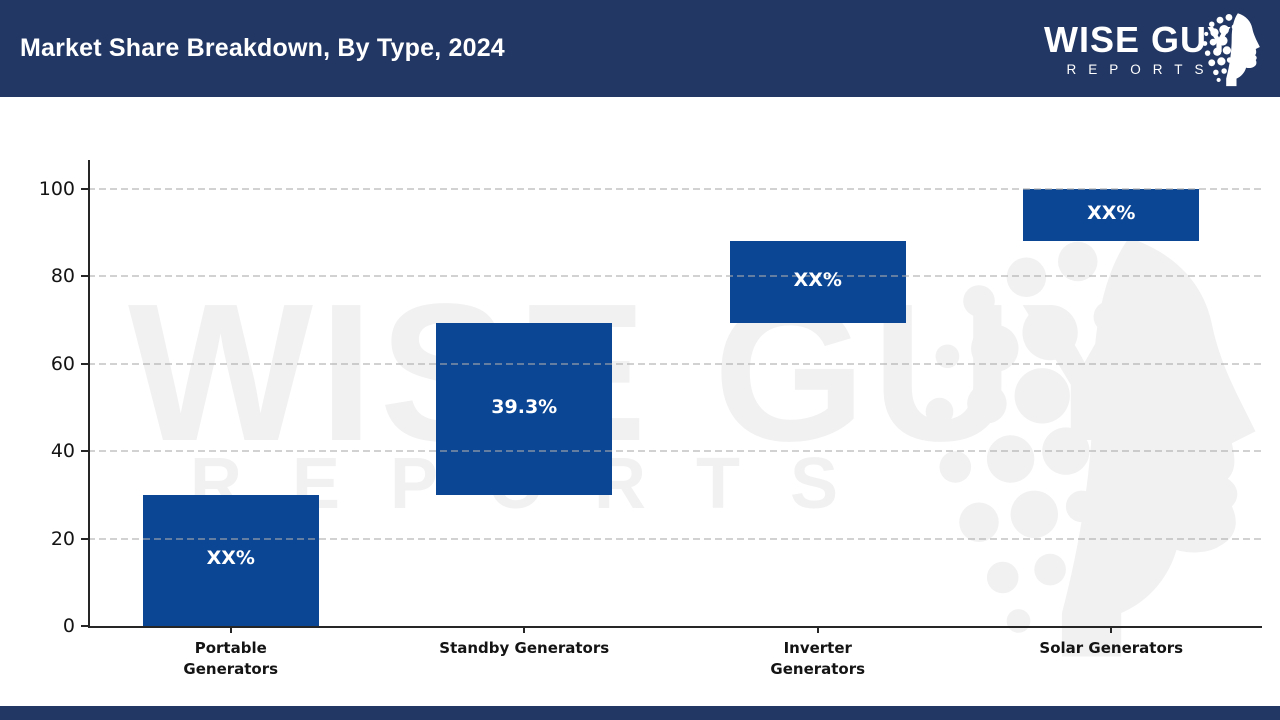 This screenshot has width=1280, height=720. Describe the element at coordinates (817, 648) in the screenshot. I see `x-tick-label-line: Inverter` at that location.